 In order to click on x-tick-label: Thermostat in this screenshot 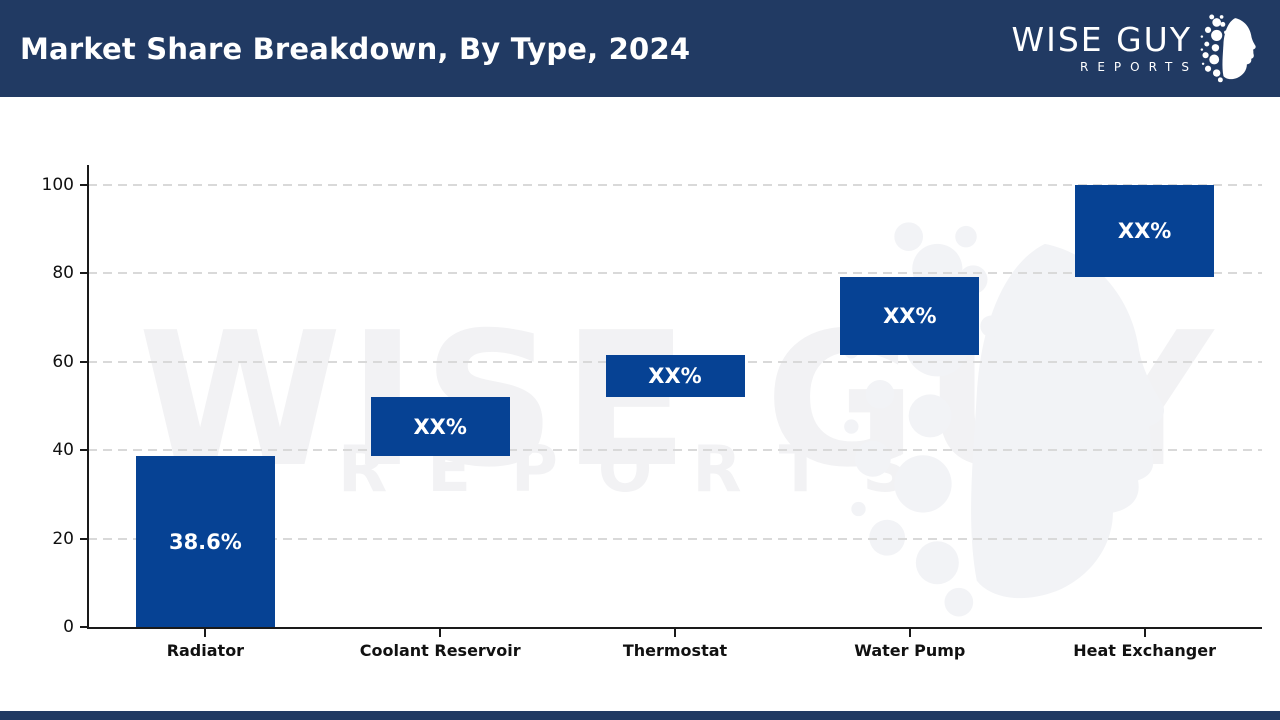, I will do `click(675, 650)`.